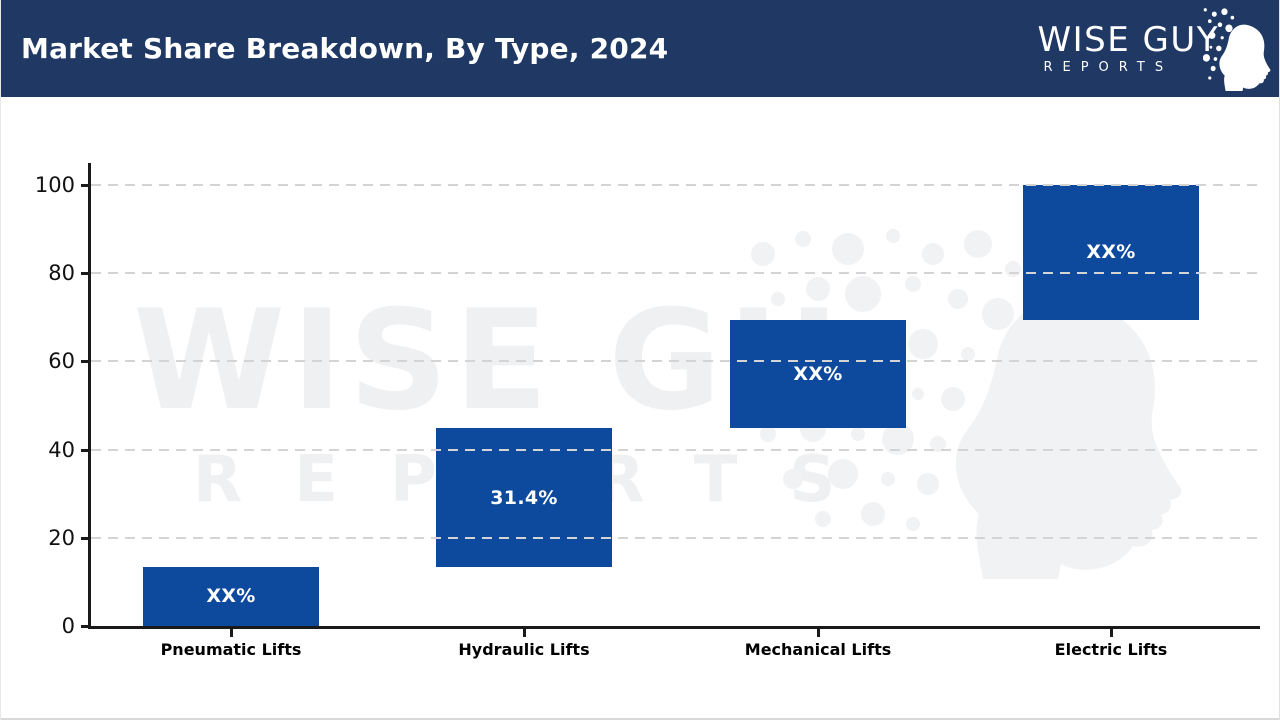  Describe the element at coordinates (524, 649) in the screenshot. I see `x-axis-category-label: Hydraulic Lifts` at that location.